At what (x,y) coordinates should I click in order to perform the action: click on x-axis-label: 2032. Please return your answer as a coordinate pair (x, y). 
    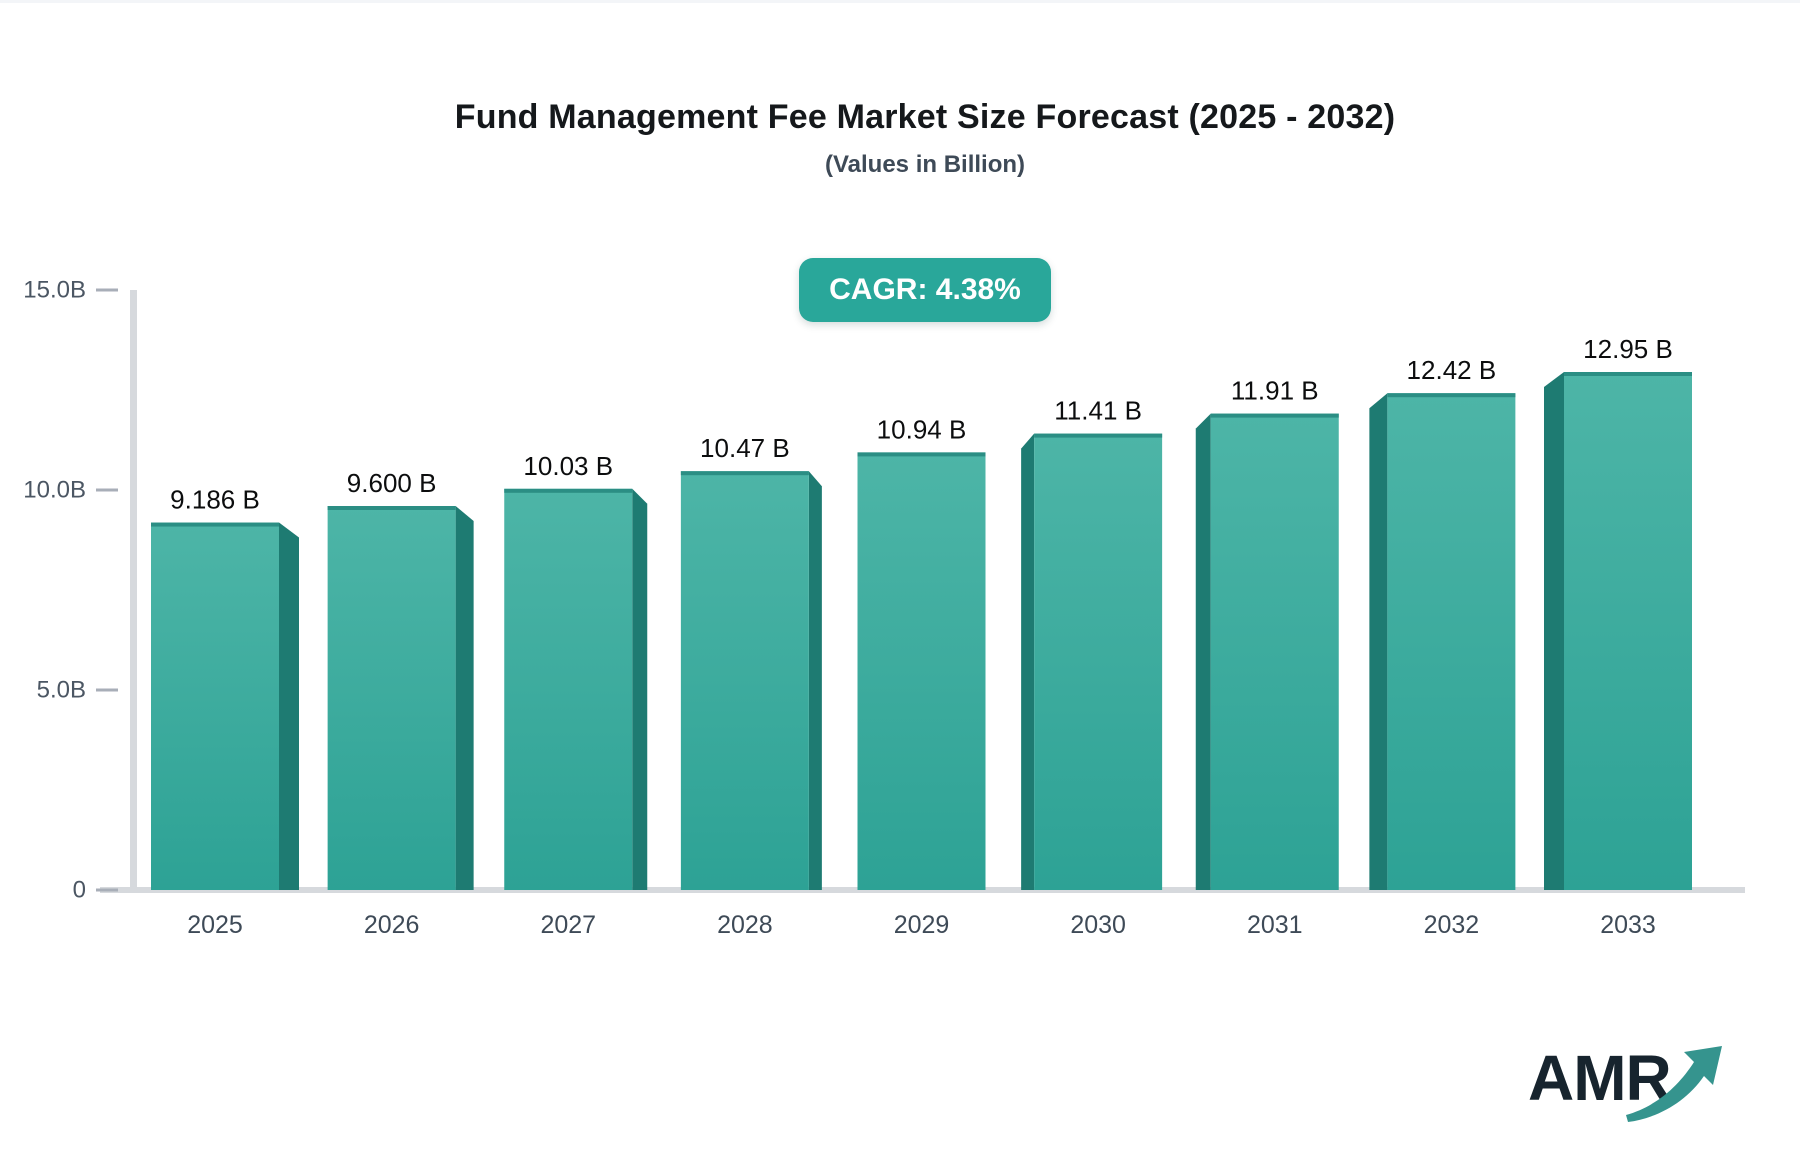
    Looking at the image, I should click on (1452, 925).